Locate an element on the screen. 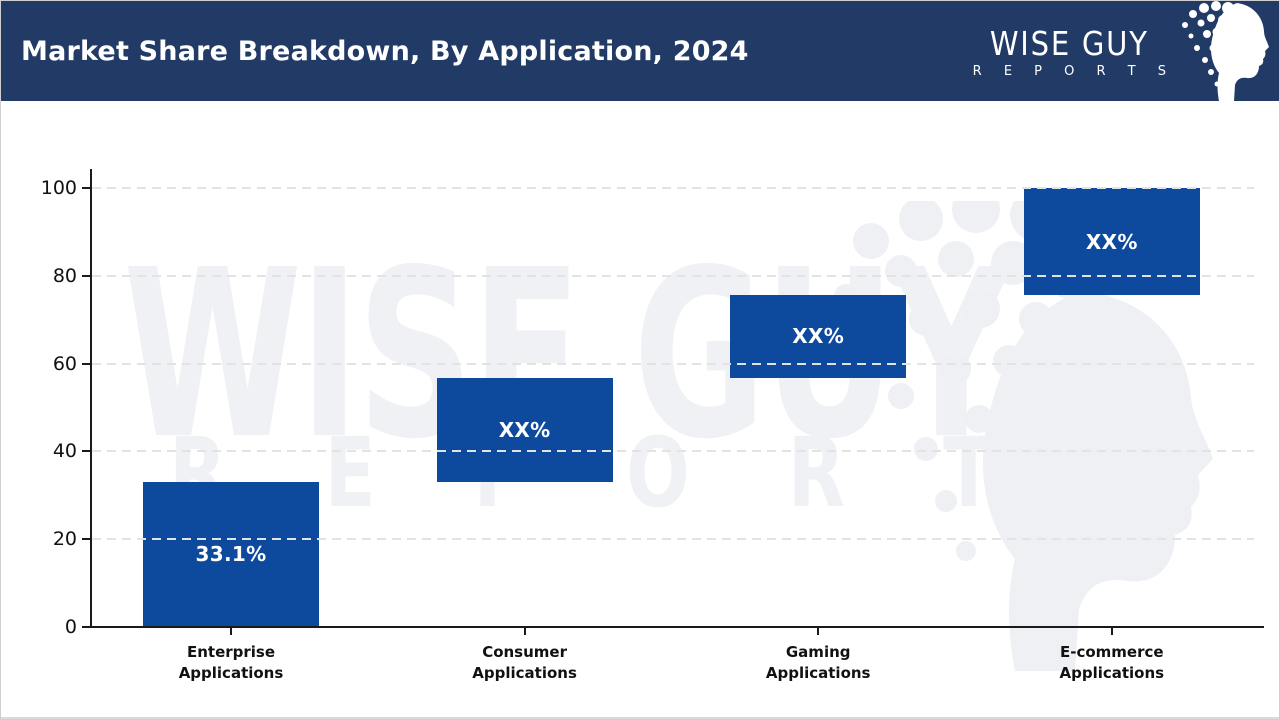 This screenshot has width=1280, height=720. bar-2: XX% is located at coordinates (524, 429).